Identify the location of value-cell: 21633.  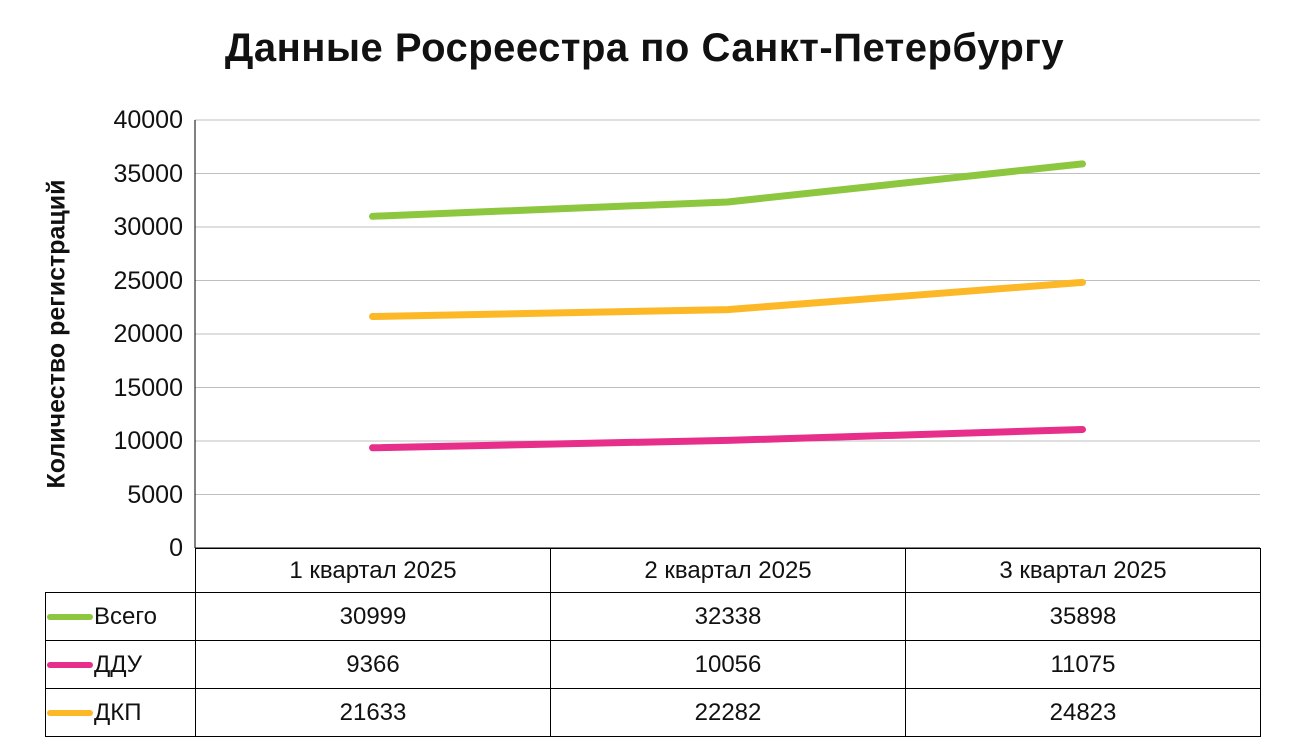
(373, 712).